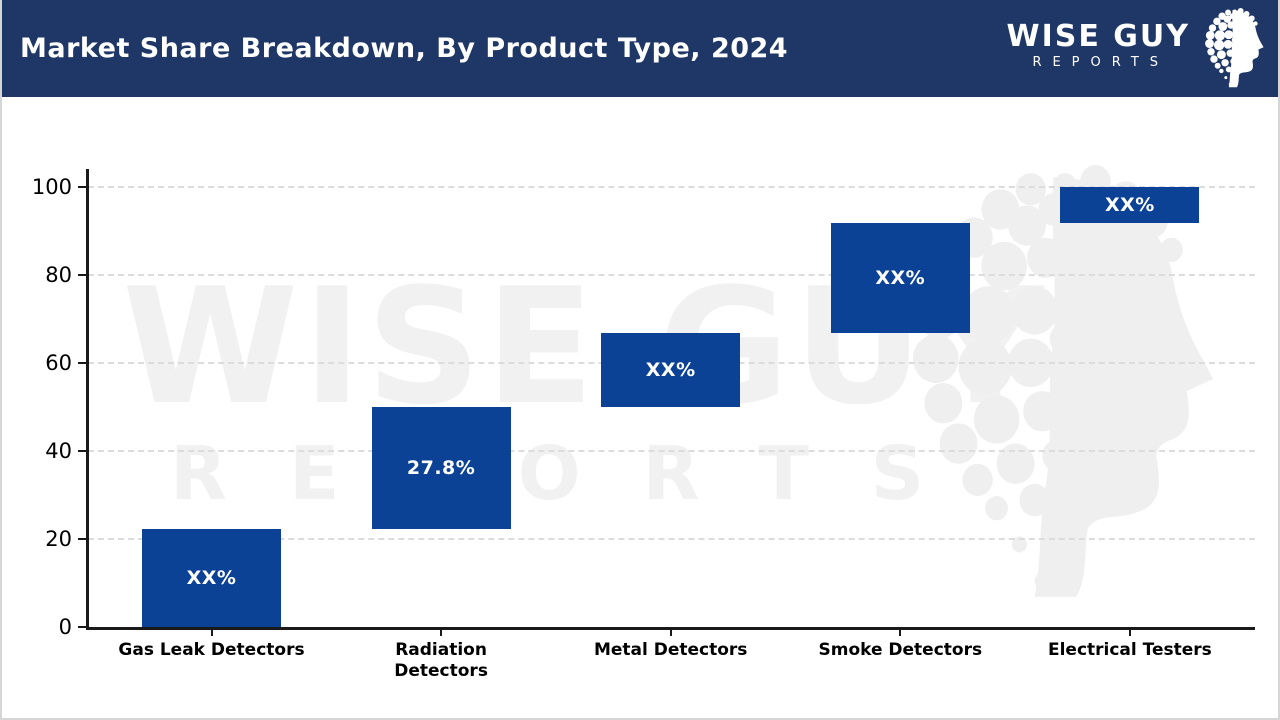  Describe the element at coordinates (1098, 36) in the screenshot. I see `logo-wise-guy-text: WISE GUY` at that location.